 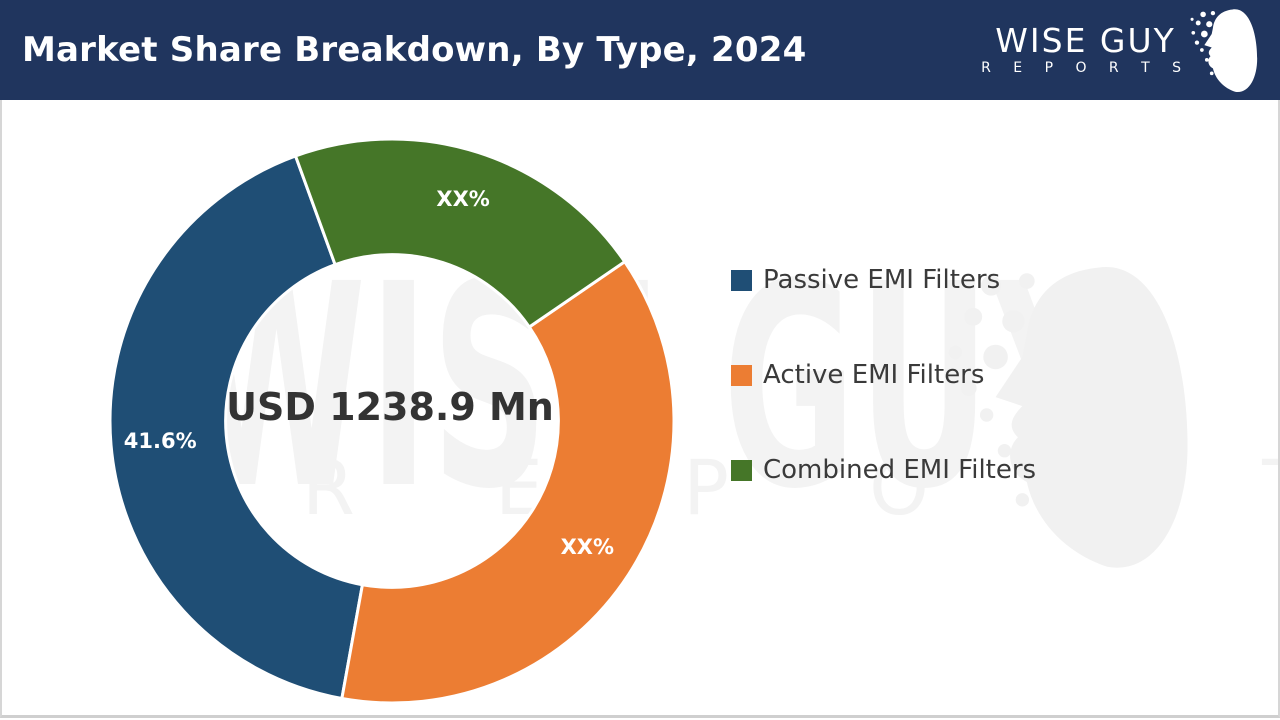 I want to click on legend-label: Passive EMI Filters, so click(x=882, y=280).